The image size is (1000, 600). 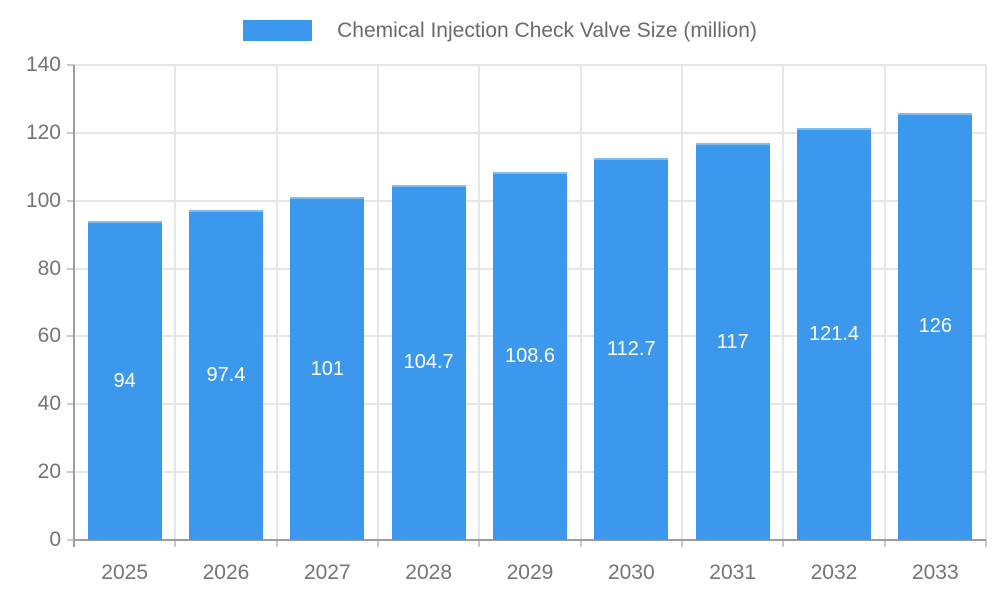 What do you see at coordinates (278, 30) in the screenshot?
I see `legend-swatch-icon` at bounding box center [278, 30].